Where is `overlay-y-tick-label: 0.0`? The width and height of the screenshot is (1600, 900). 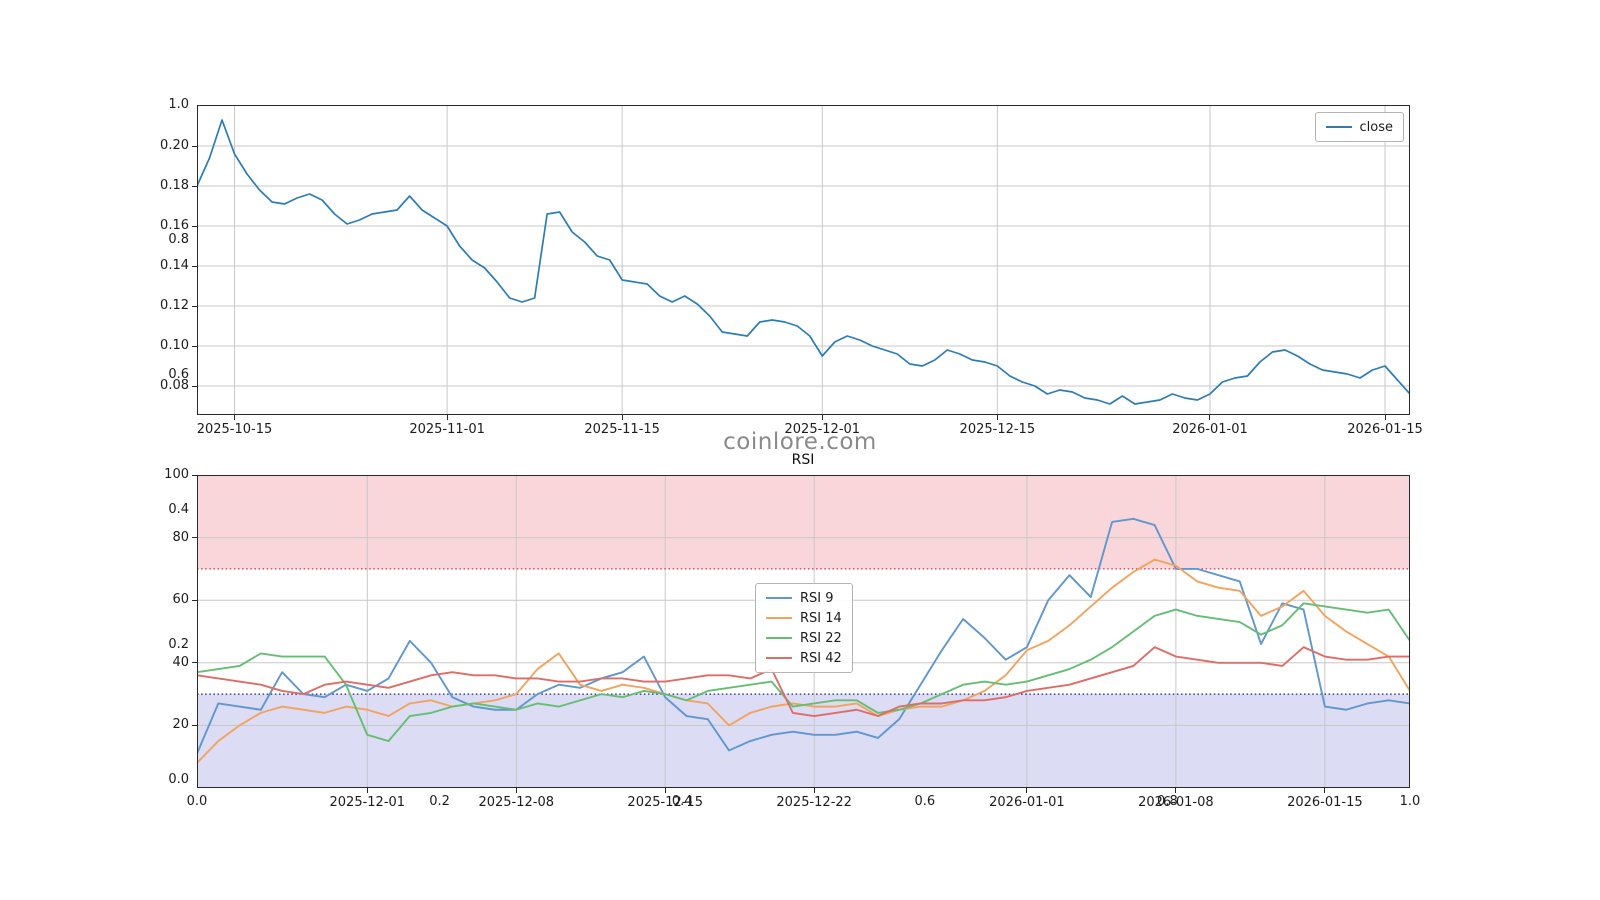
overlay-y-tick-label: 0.0 is located at coordinates (178, 779).